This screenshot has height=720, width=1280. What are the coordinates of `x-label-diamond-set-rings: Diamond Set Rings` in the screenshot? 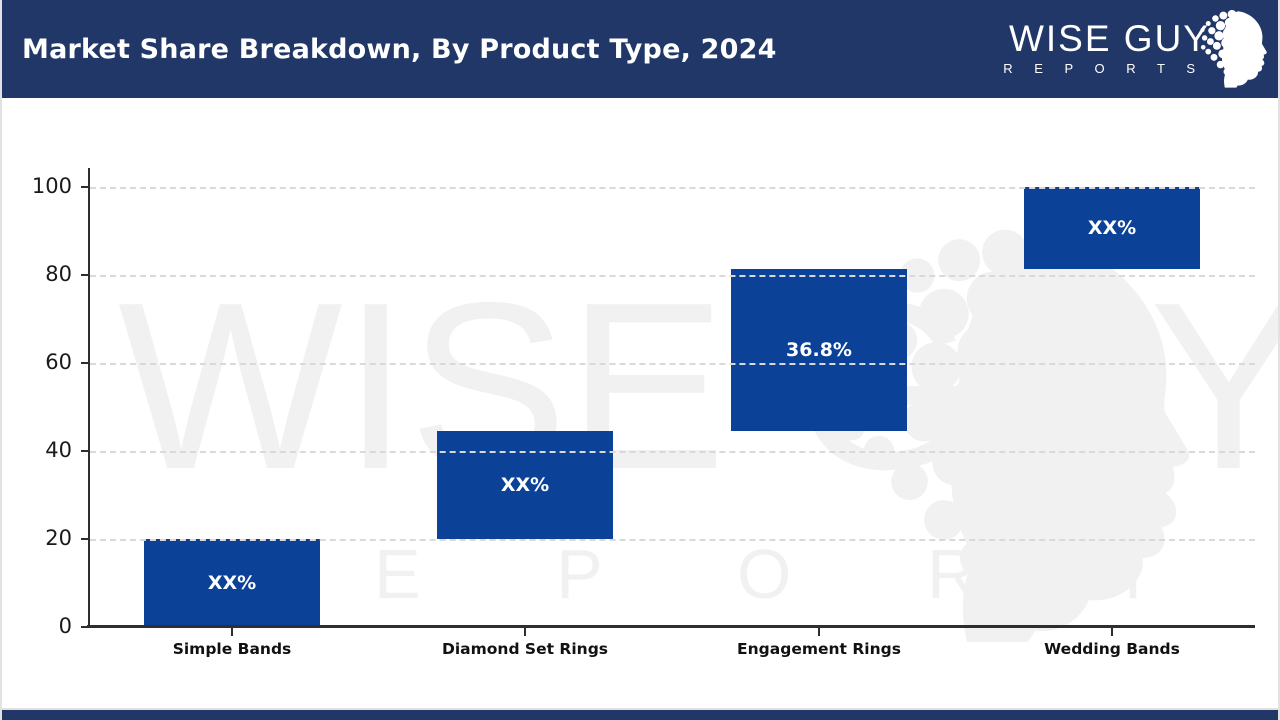 It's located at (525, 649).